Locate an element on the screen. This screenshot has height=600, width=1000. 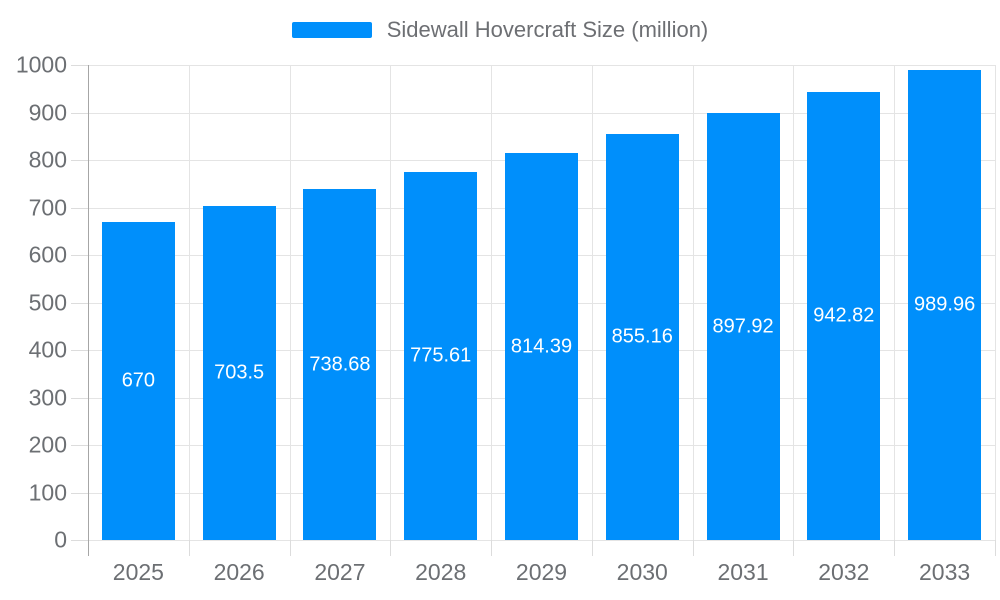
bar: 855.16 is located at coordinates (642, 336).